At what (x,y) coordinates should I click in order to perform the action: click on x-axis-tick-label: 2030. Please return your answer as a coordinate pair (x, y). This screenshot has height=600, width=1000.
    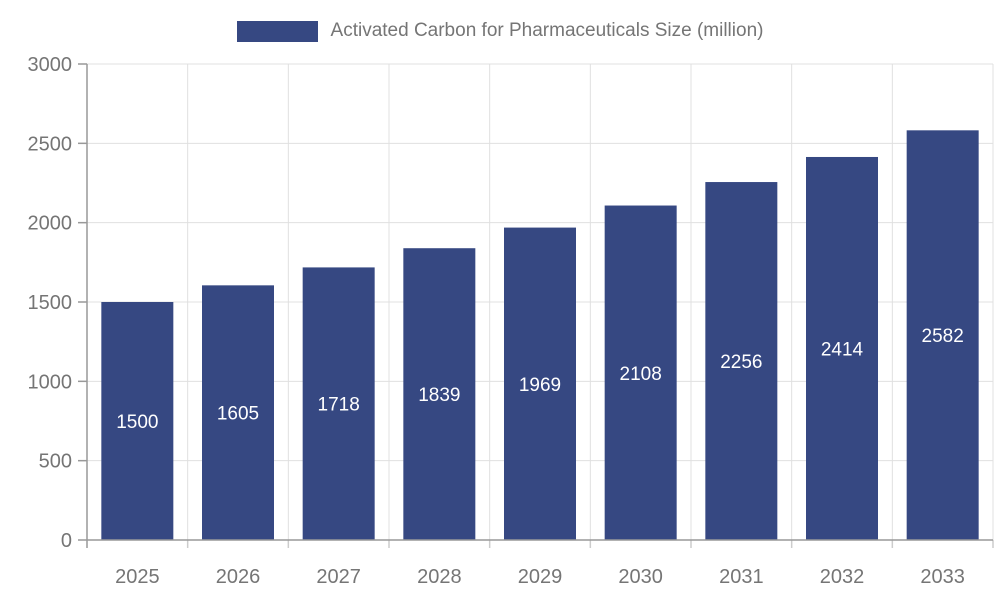
    Looking at the image, I should click on (640, 577).